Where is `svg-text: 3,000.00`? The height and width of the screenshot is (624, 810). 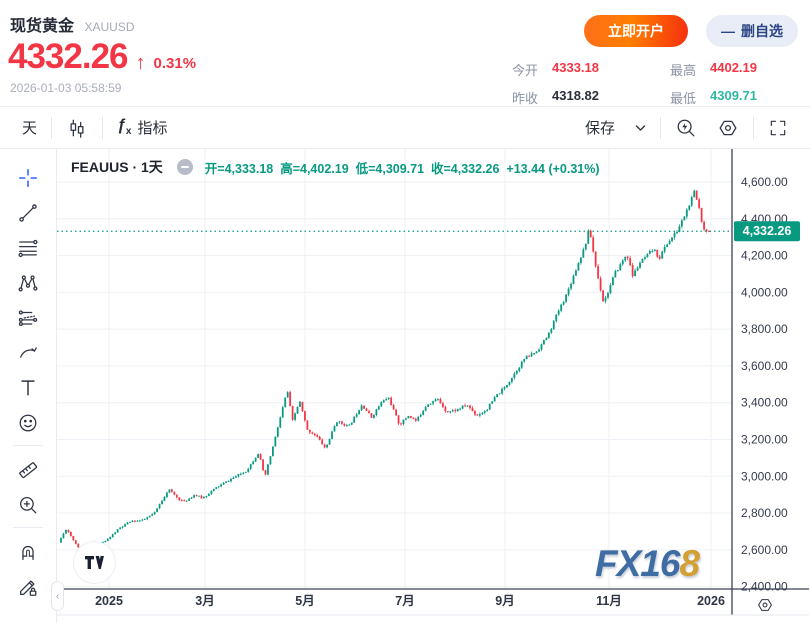 svg-text: 3,000.00 is located at coordinates (764, 476).